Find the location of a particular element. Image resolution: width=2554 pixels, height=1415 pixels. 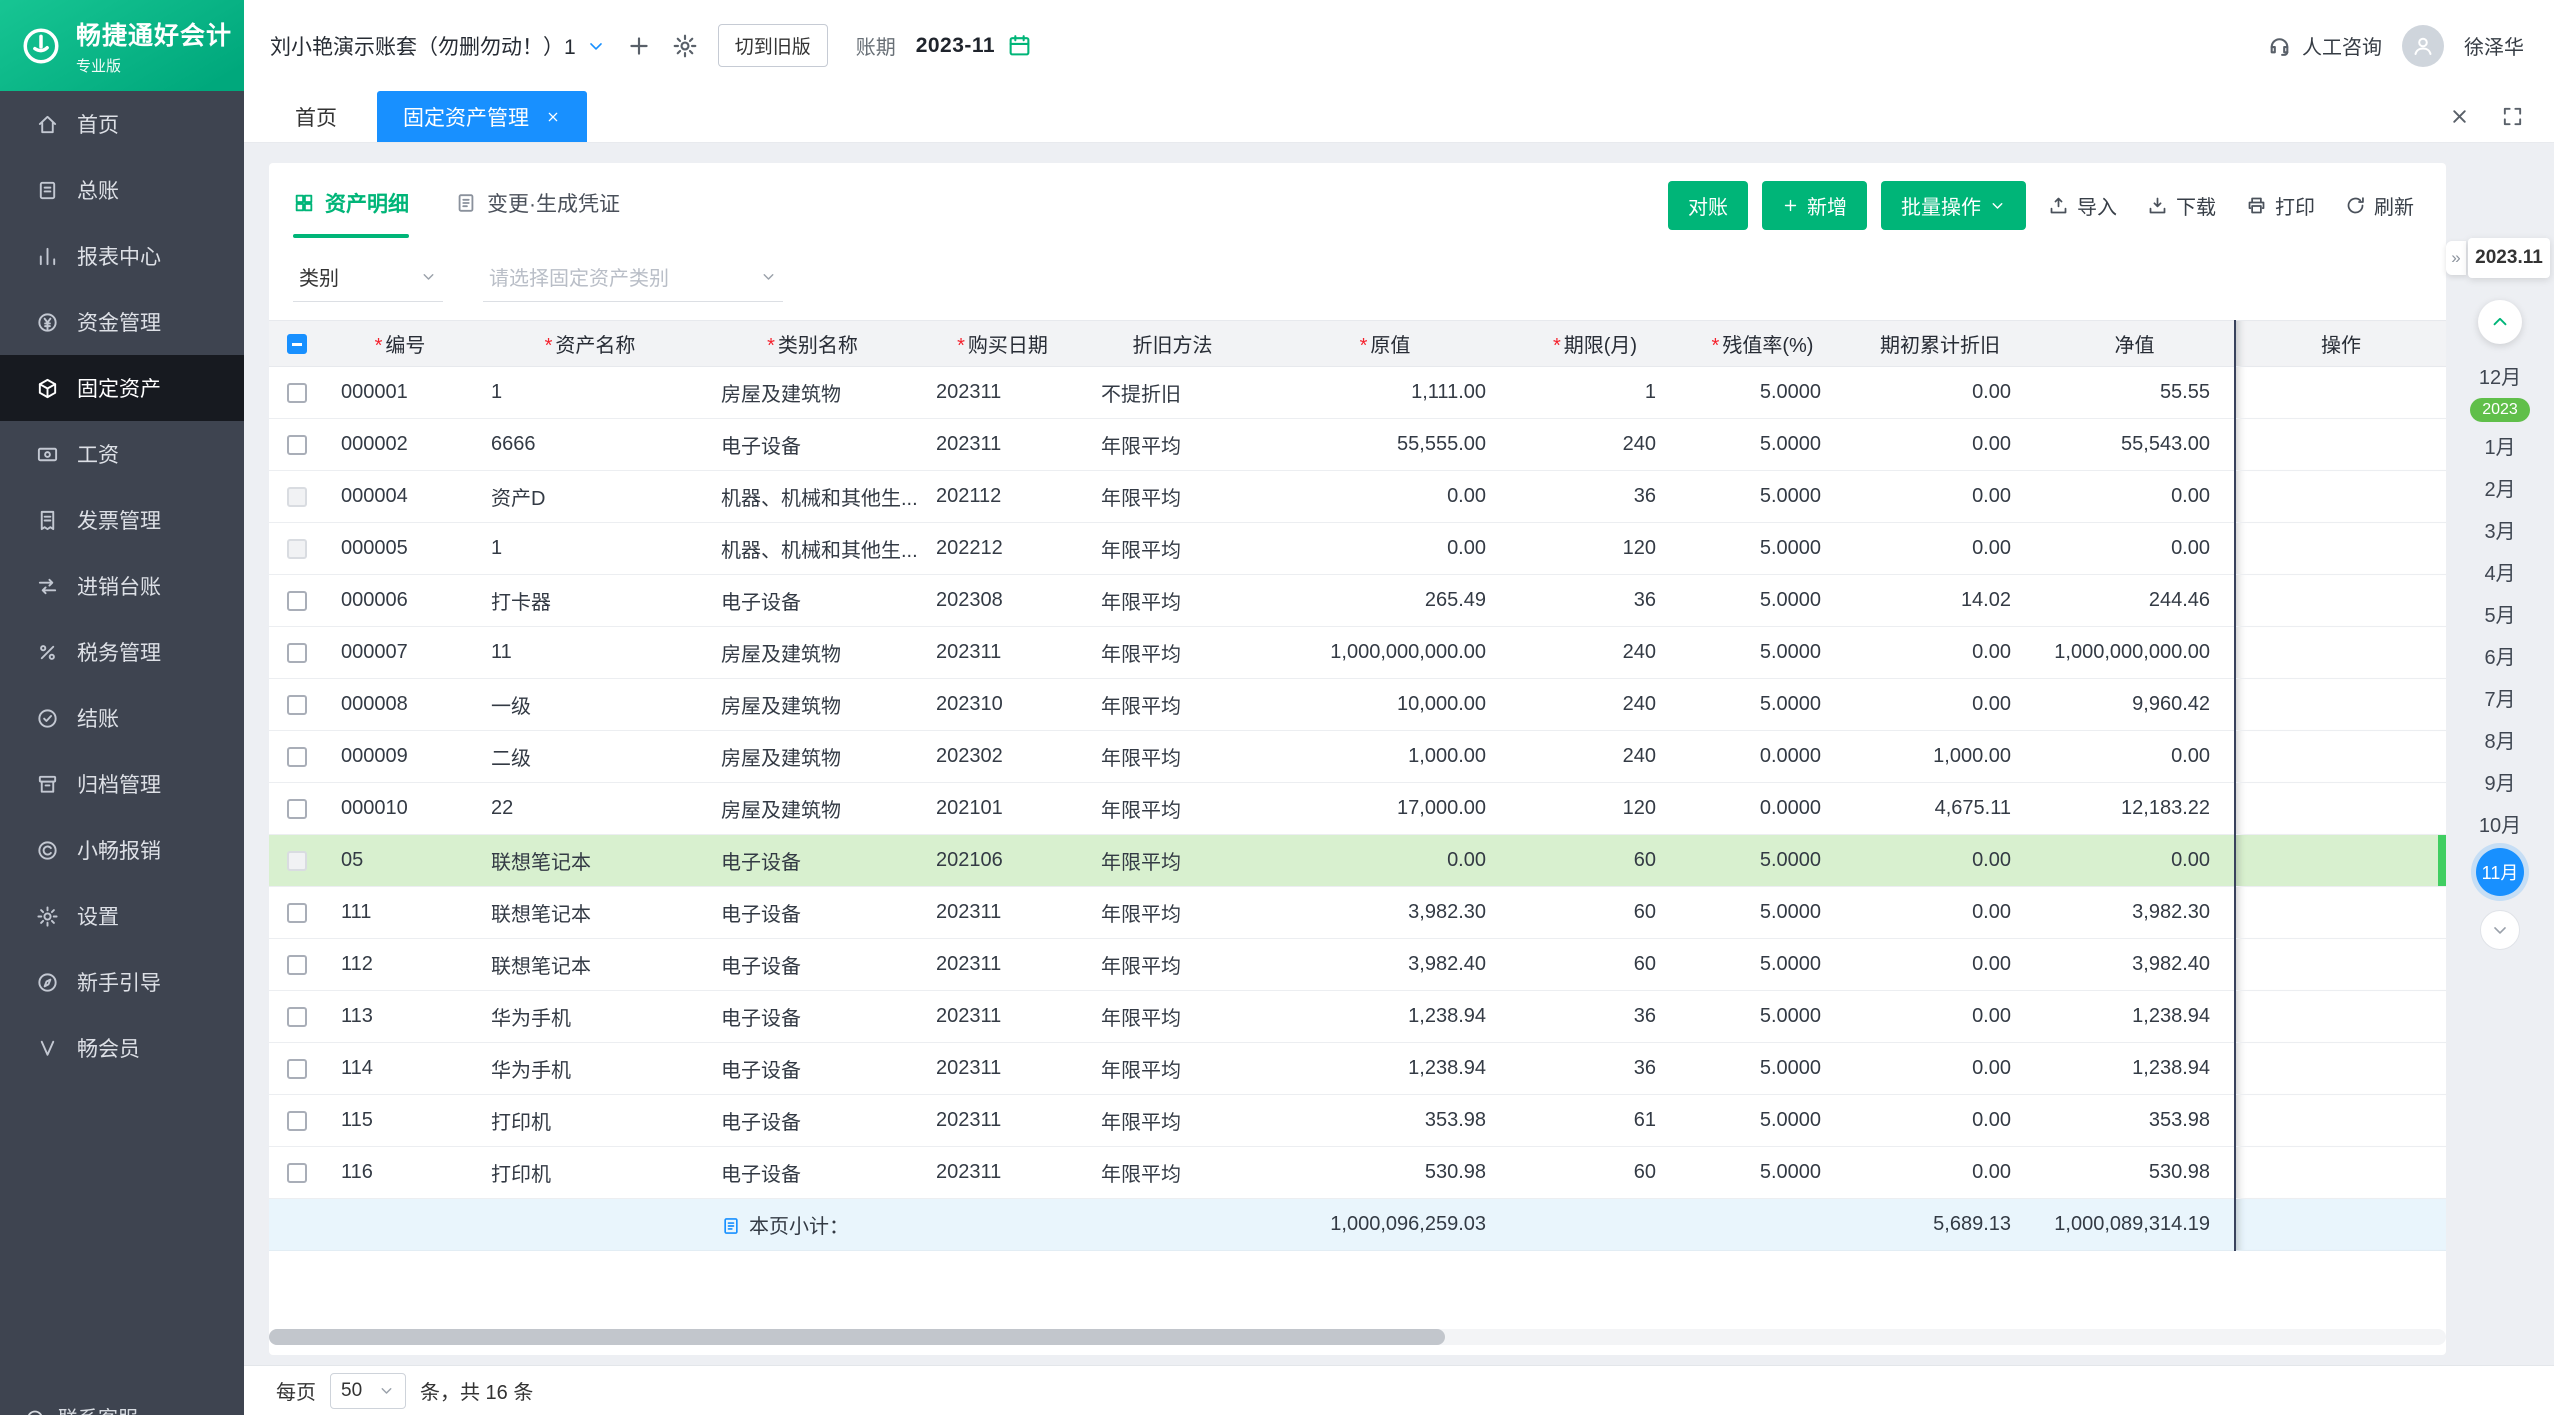

plus-icon is located at coordinates (1790, 205).